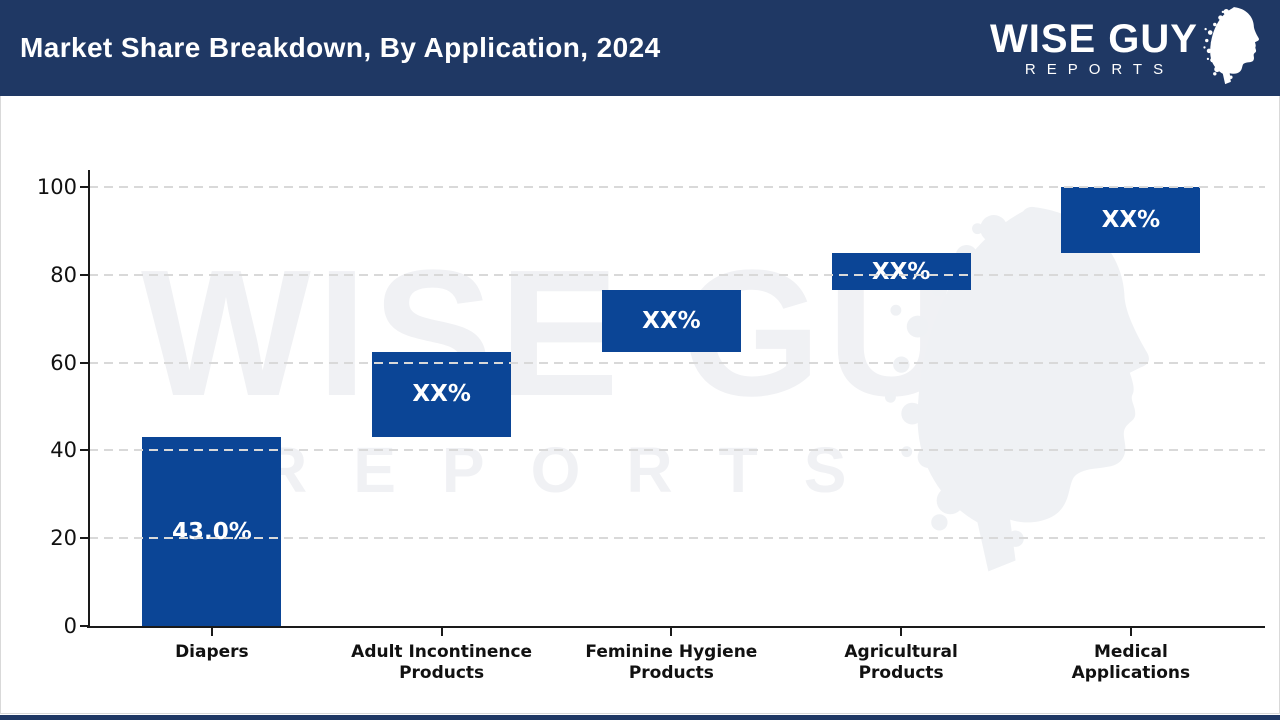 Image resolution: width=1280 pixels, height=720 pixels. Describe the element at coordinates (671, 652) in the screenshot. I see `x-axis-label-line: Feminine Hygiene` at that location.